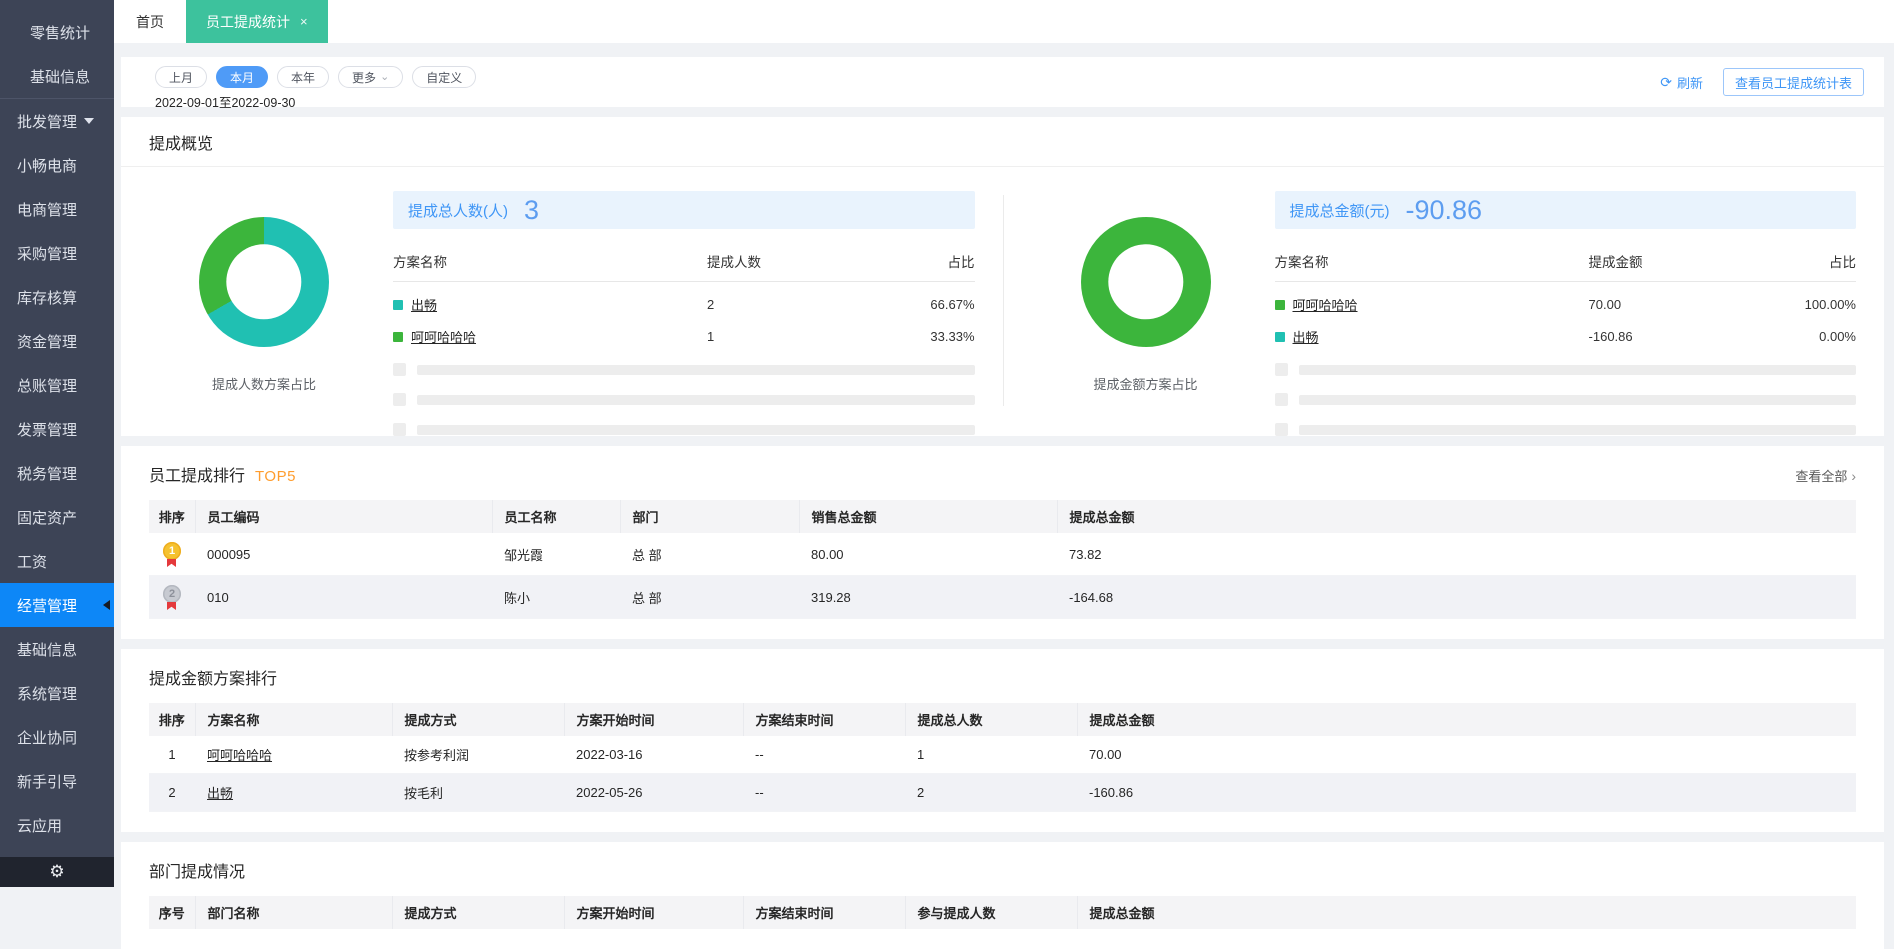  I want to click on table-row: 2 出畅 按毛利 2022-05-26 -- 2 -160.86, so click(1002, 793).